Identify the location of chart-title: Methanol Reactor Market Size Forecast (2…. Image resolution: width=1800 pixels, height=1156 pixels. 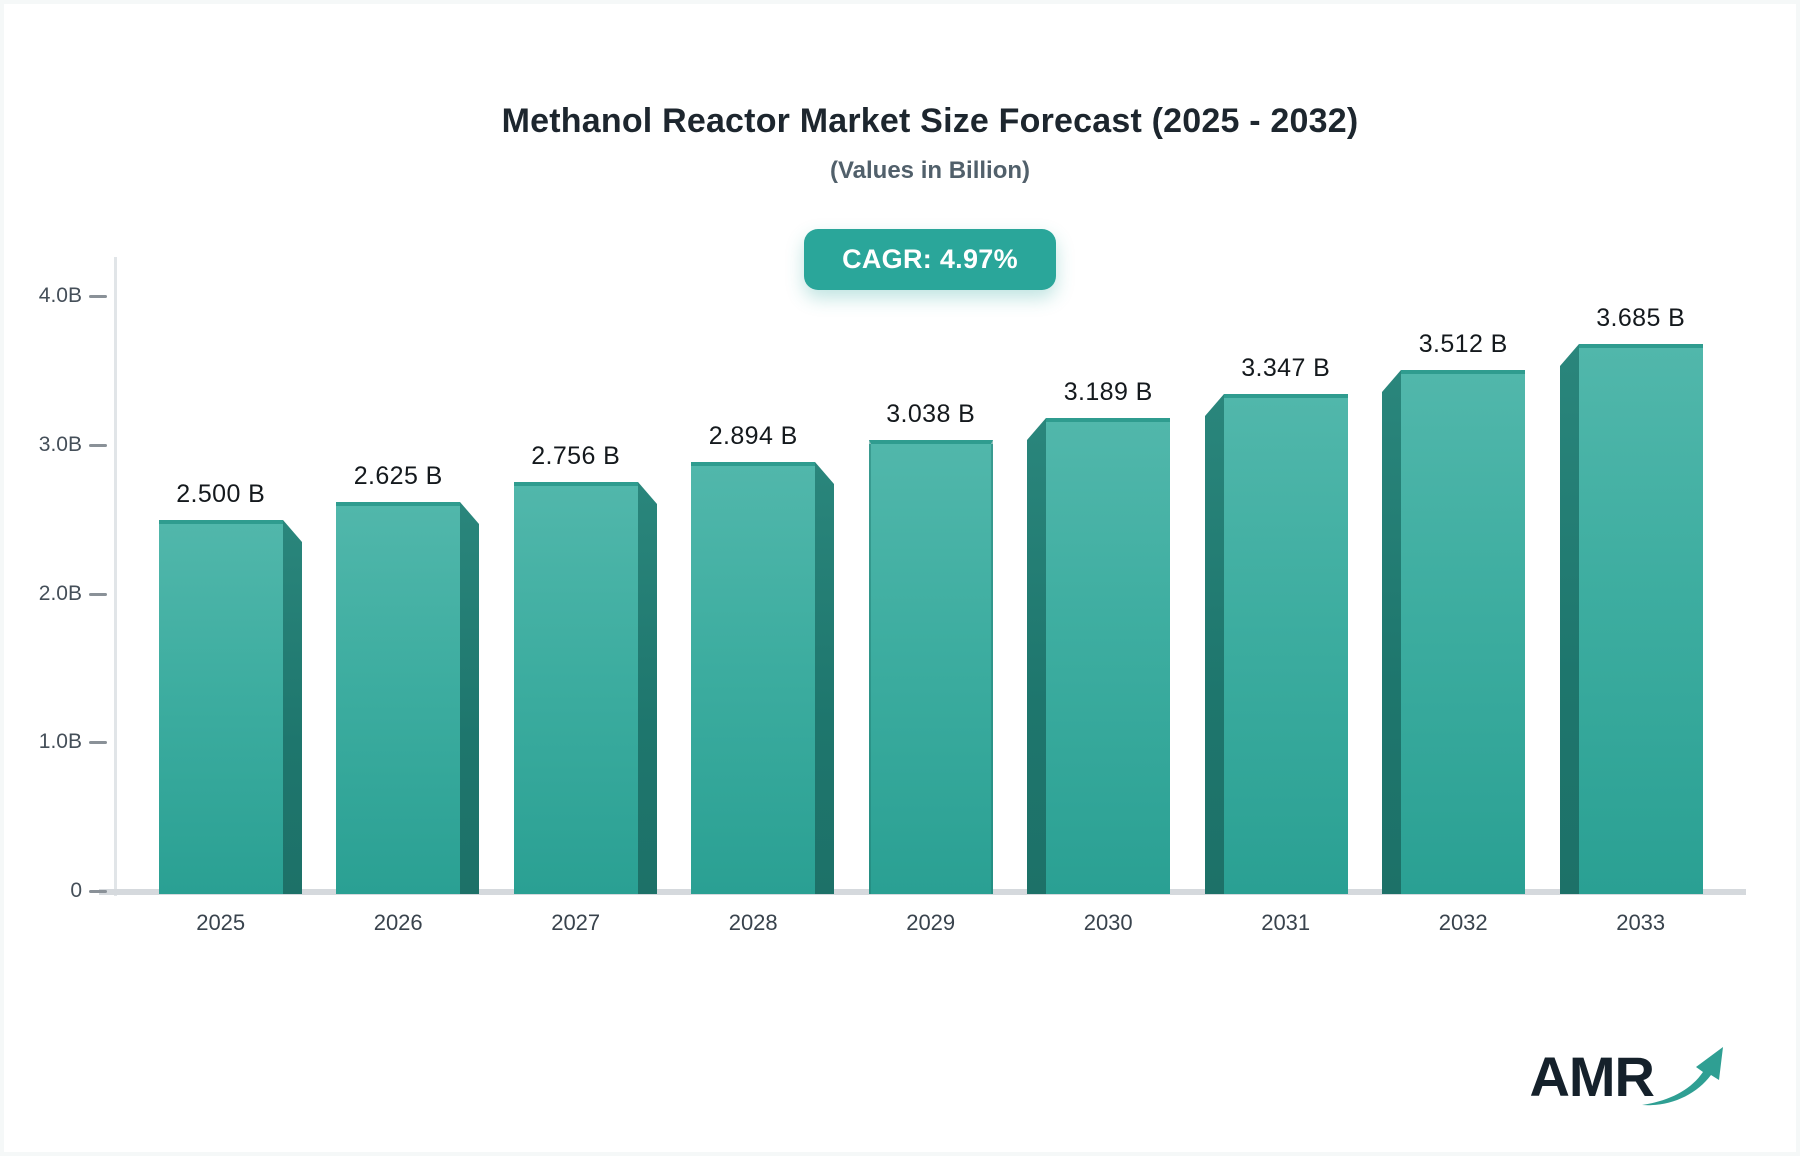
(930, 121).